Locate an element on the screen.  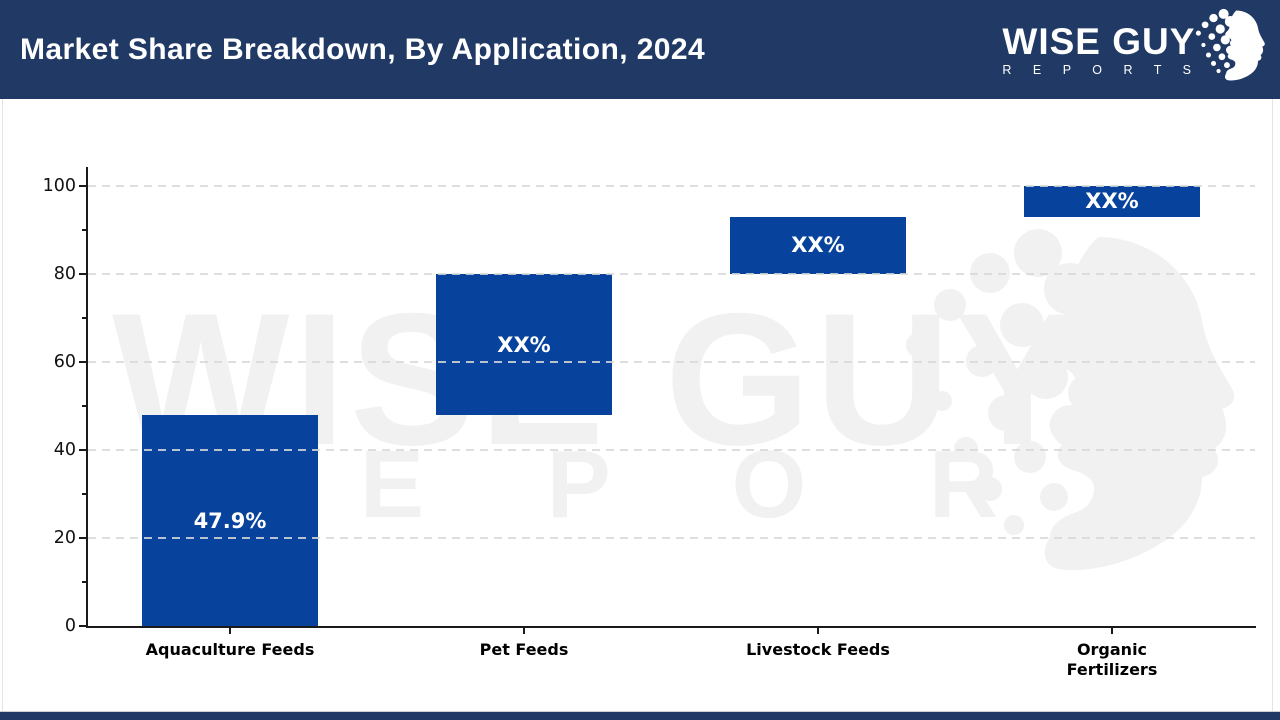
y-tick-label: 80 is located at coordinates (64, 274).